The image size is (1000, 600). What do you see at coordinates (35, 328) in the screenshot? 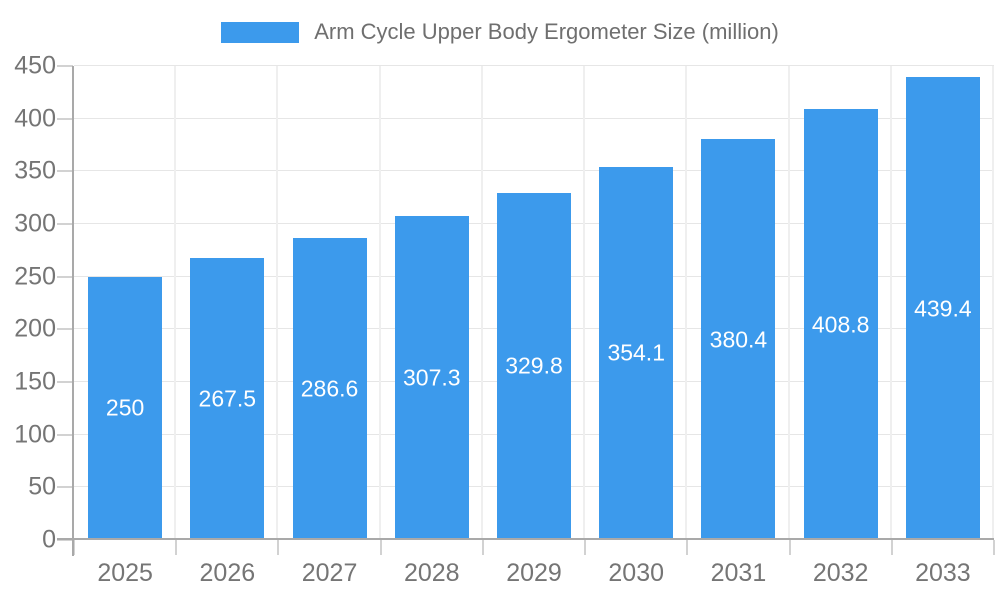
I see `y-tick-label: 200` at bounding box center [35, 328].